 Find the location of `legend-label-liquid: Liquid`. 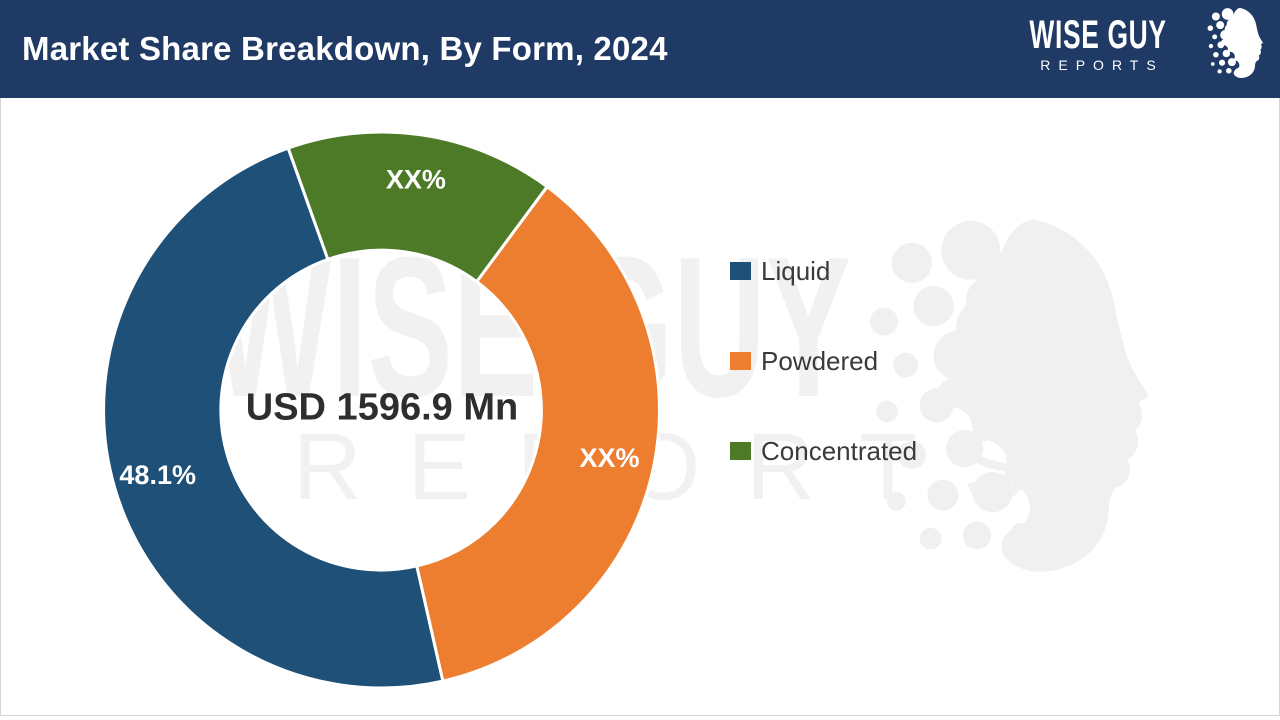

legend-label-liquid: Liquid is located at coordinates (796, 271).